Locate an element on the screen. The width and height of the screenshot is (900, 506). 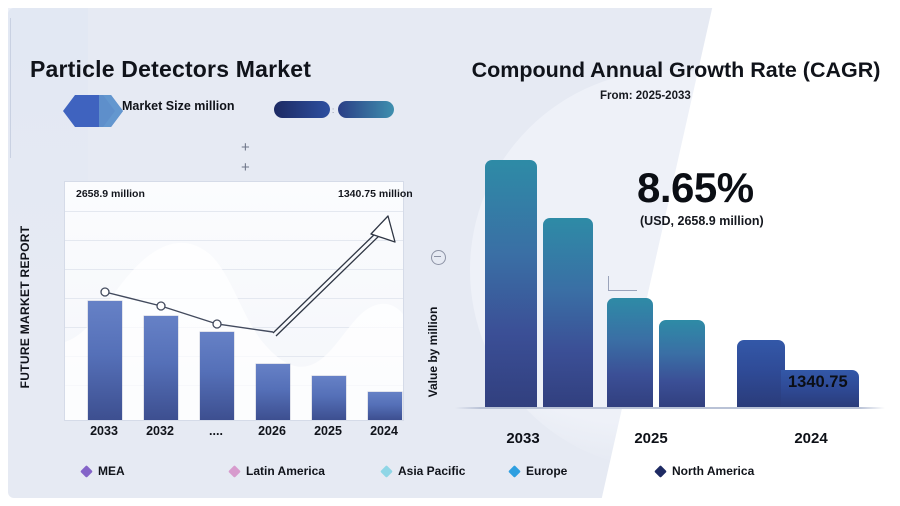
bar-2025 is located at coordinates (329, 398).